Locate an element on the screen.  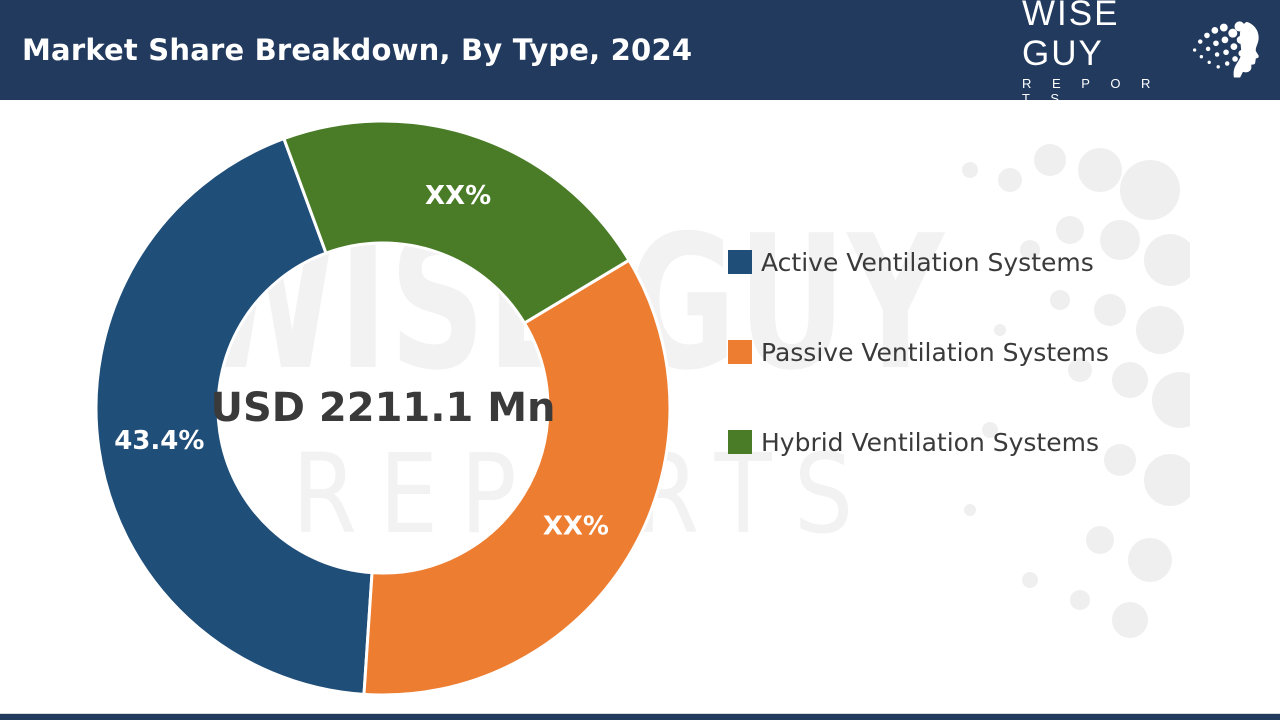
wise-guy-reports-logo: WISE GUY R E P O R T S is located at coordinates (1142, 53).